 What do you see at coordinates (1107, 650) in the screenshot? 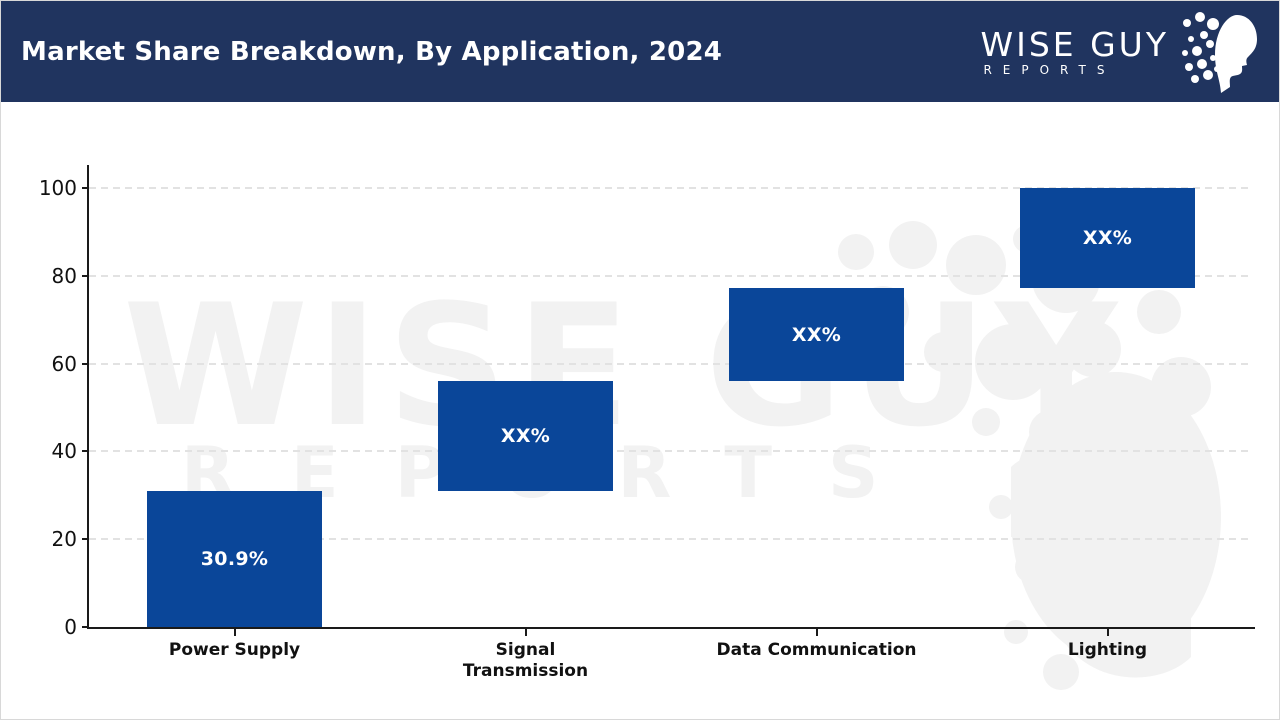
I see `x-category-label: Lighting` at bounding box center [1107, 650].